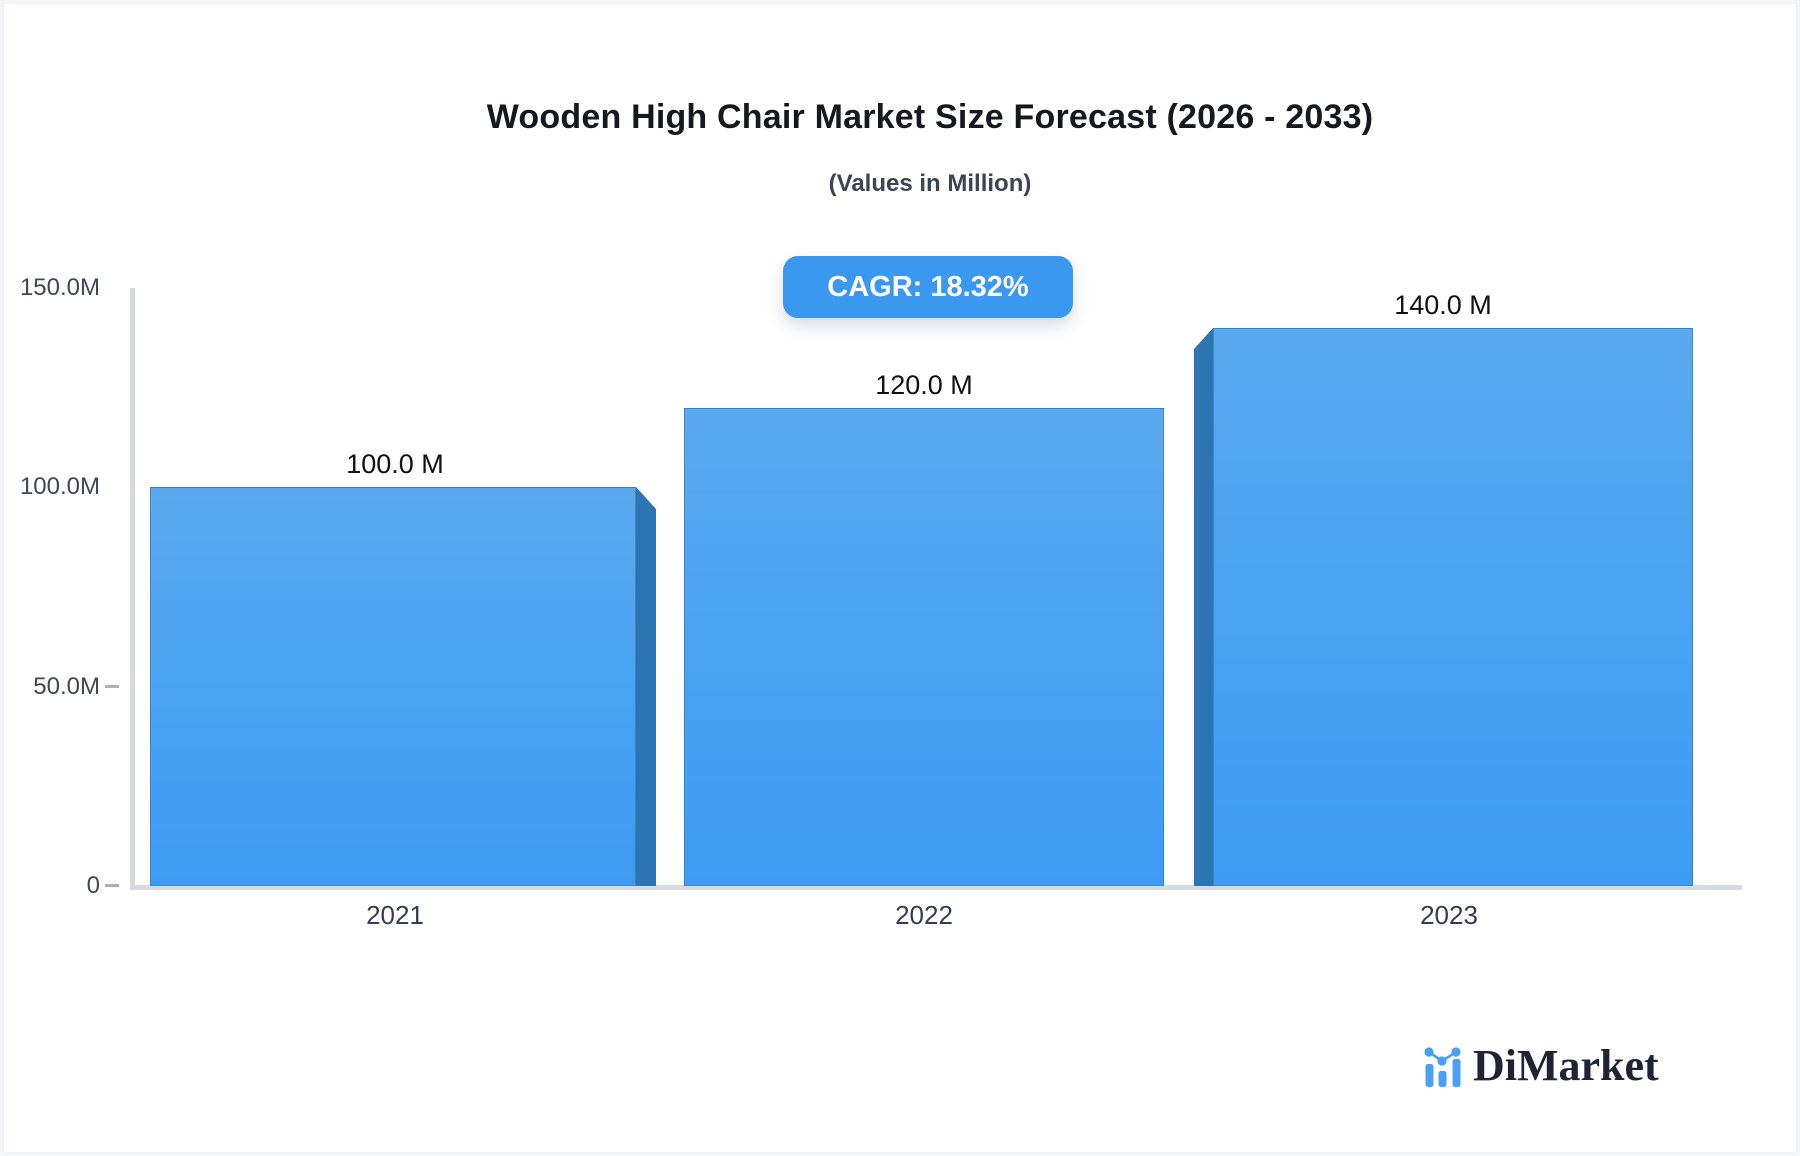  What do you see at coordinates (936, 887) in the screenshot?
I see `x-axis-line` at bounding box center [936, 887].